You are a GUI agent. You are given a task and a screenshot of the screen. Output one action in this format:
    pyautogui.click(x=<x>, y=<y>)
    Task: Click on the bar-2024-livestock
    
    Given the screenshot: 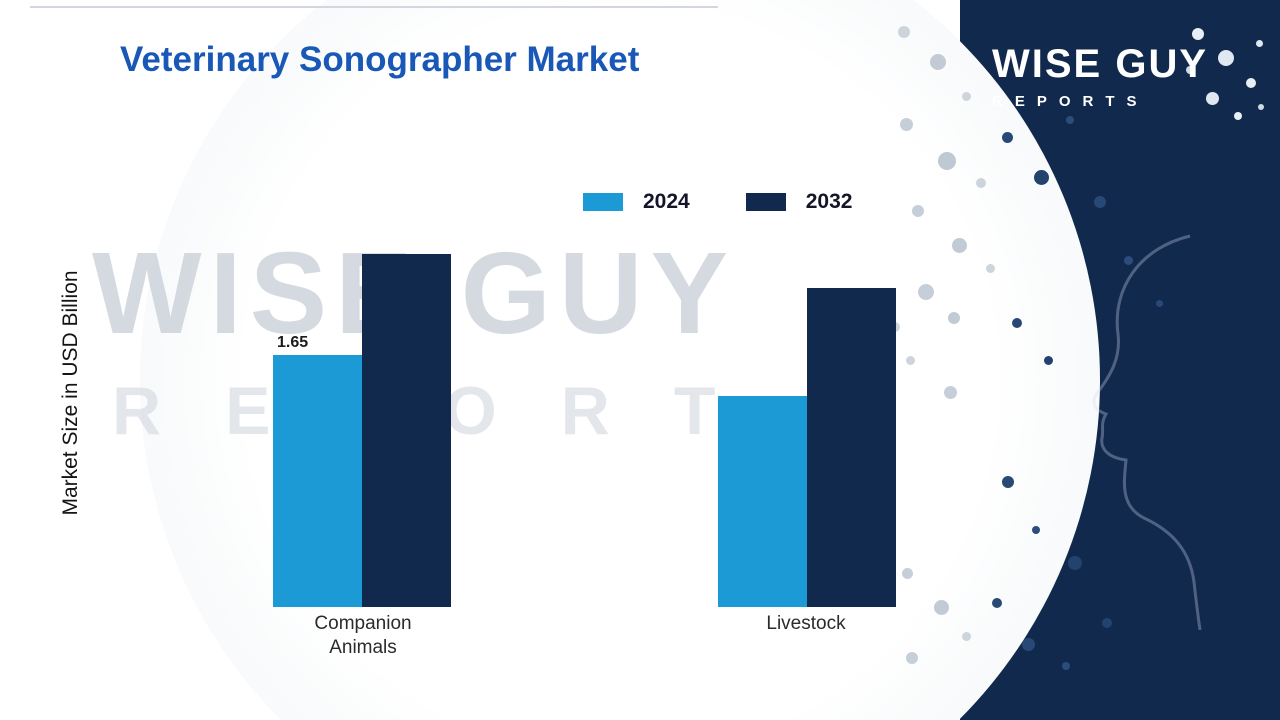 What is the action you would take?
    pyautogui.click(x=762, y=501)
    